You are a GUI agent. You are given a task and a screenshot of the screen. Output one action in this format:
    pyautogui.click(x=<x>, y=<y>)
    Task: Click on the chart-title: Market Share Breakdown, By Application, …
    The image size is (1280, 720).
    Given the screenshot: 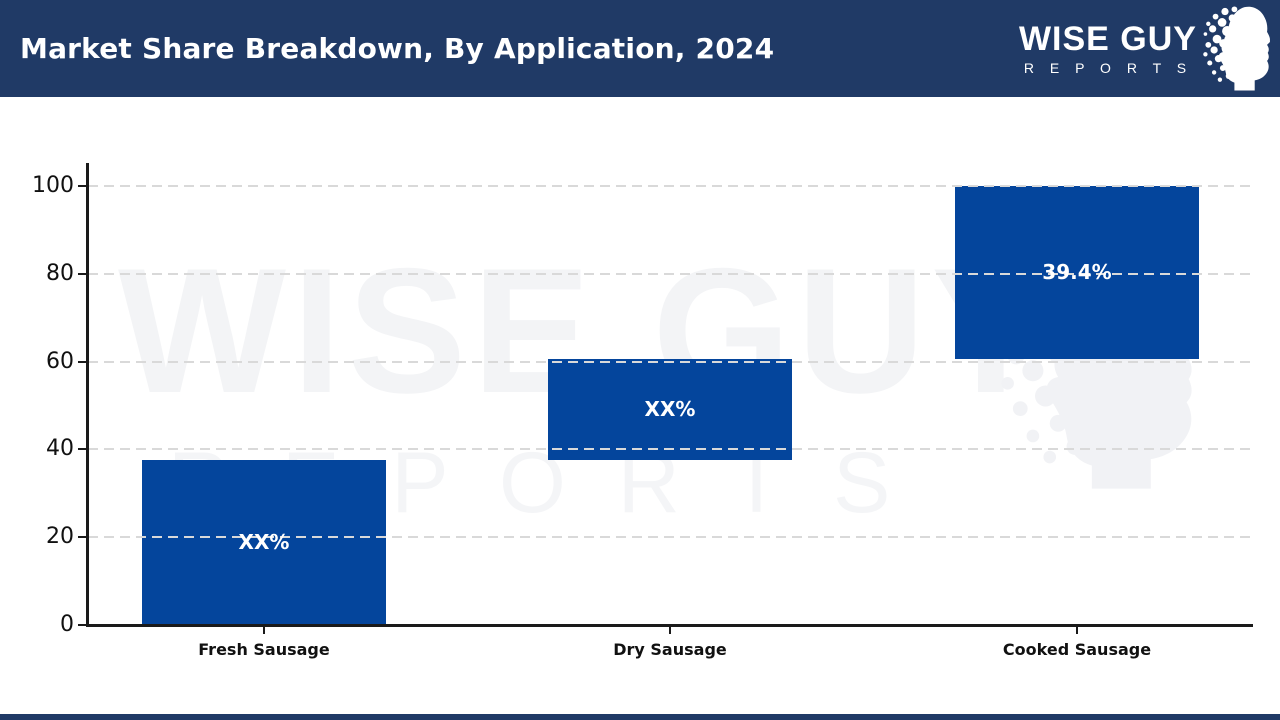 What is the action you would take?
    pyautogui.click(x=397, y=48)
    